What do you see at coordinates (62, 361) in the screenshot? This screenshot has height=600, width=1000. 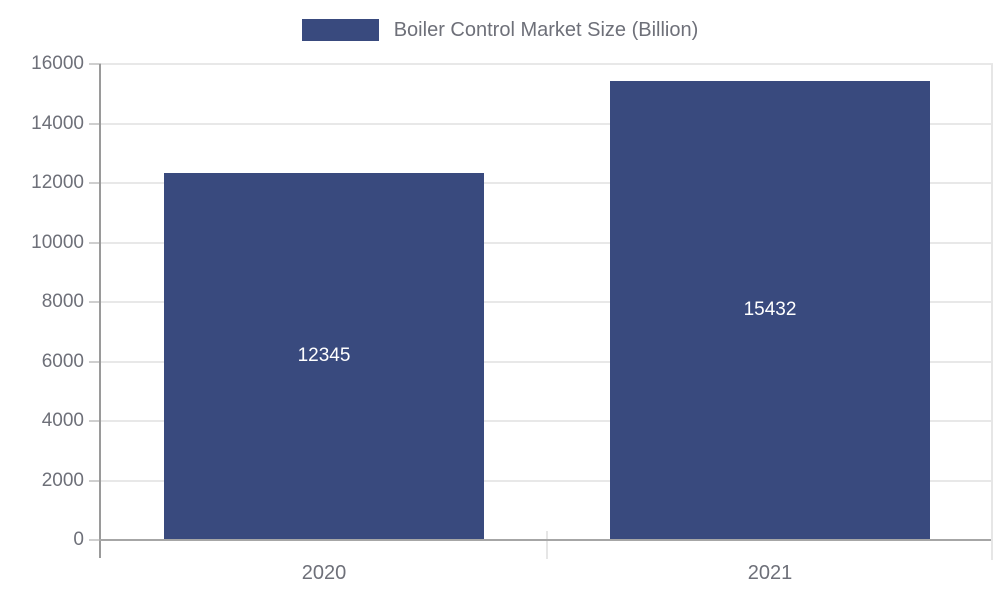 I see `y-axis-tick-label: 6000` at bounding box center [62, 361].